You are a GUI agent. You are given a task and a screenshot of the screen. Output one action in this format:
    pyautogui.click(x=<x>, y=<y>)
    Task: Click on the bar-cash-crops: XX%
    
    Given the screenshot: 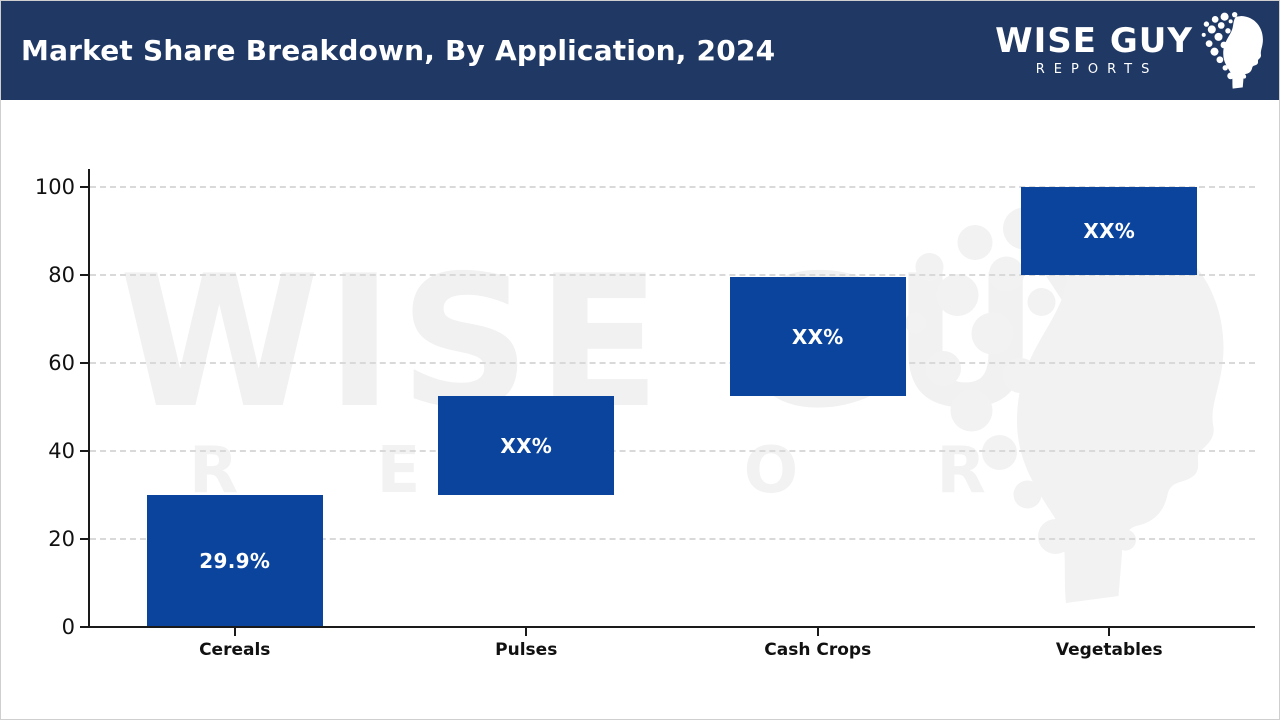 What is the action you would take?
    pyautogui.click(x=817, y=336)
    